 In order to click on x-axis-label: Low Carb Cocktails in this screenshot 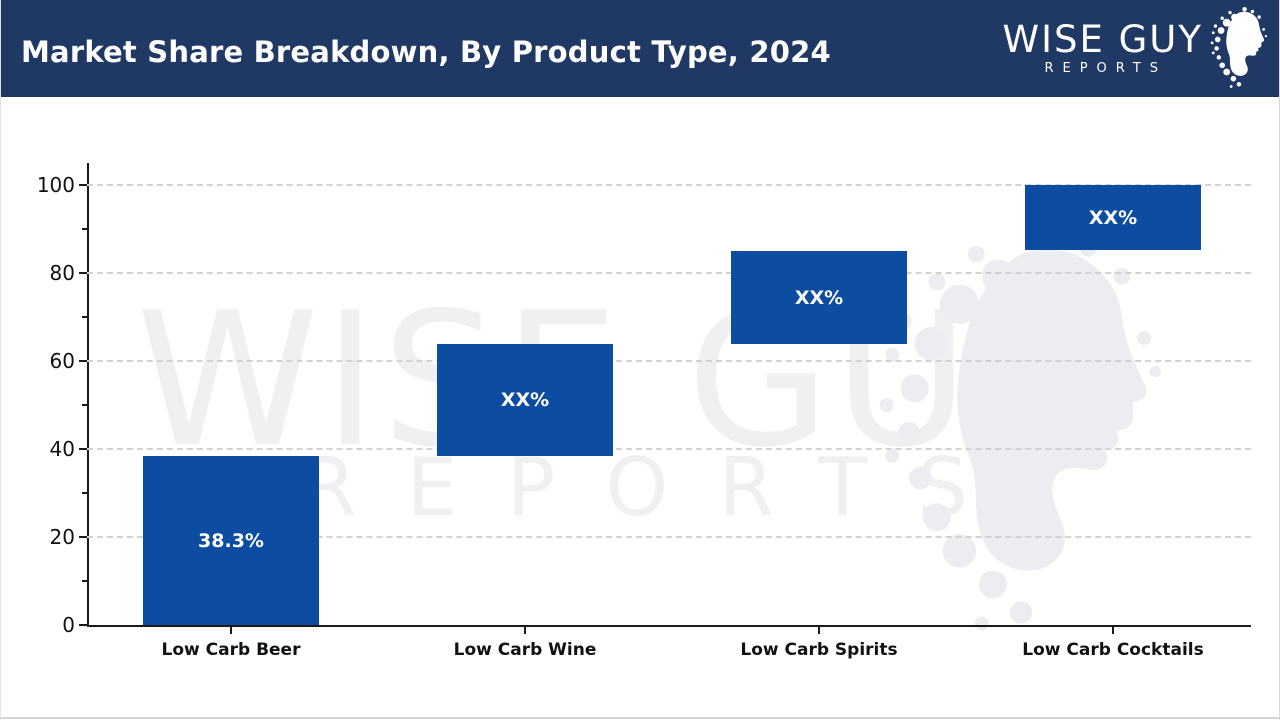, I will do `click(1113, 650)`.